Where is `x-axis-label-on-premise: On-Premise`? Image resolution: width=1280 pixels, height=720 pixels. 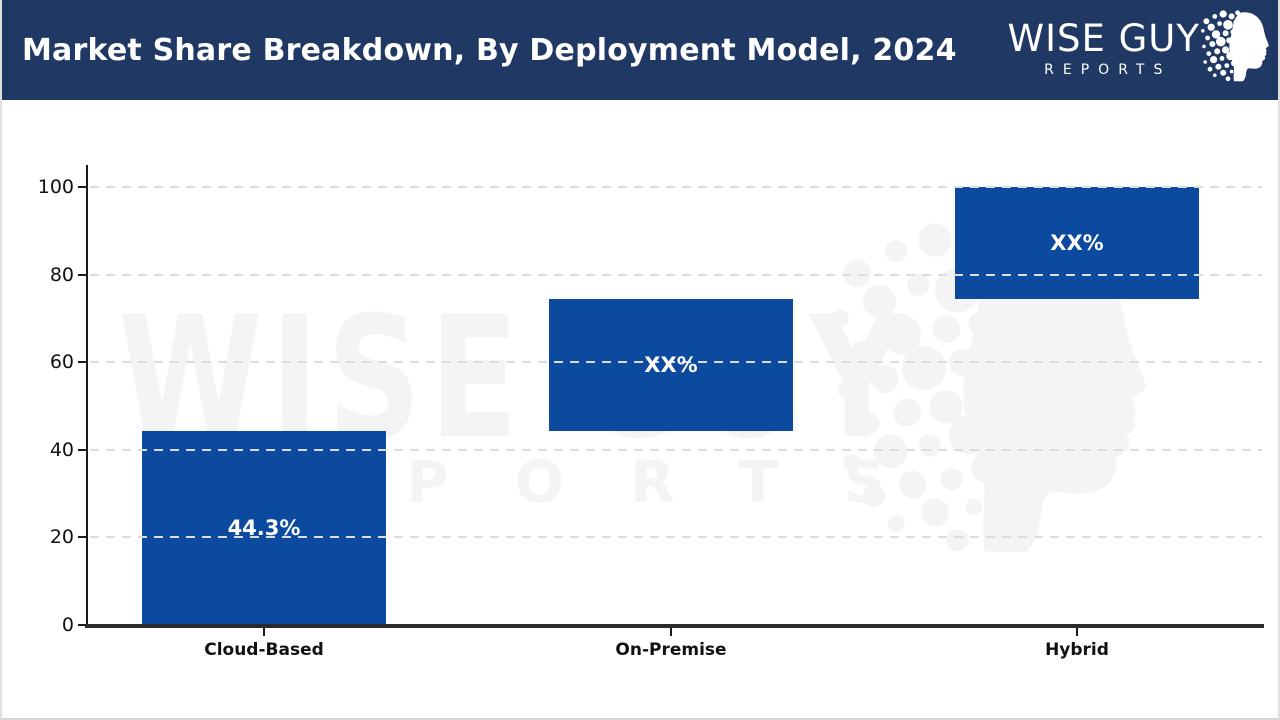 x-axis-label-on-premise: On-Premise is located at coordinates (671, 650).